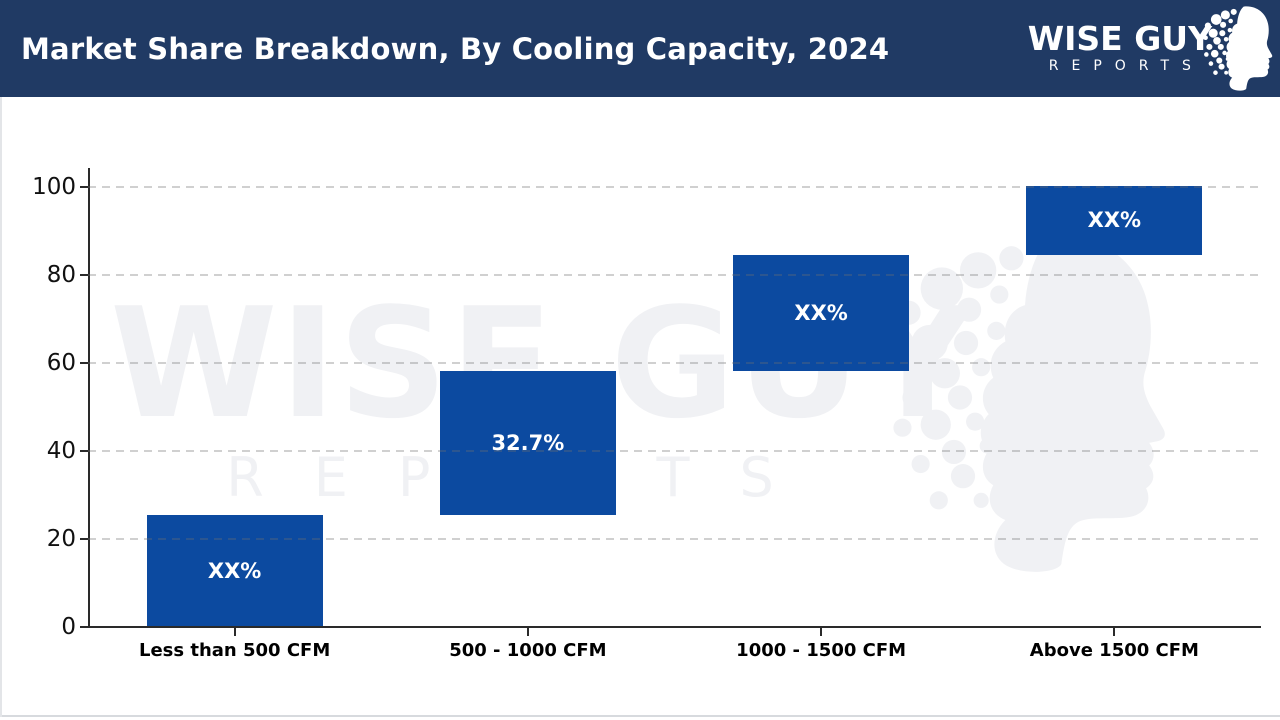 The width and height of the screenshot is (1280, 720). I want to click on x-axis-line, so click(674, 627).